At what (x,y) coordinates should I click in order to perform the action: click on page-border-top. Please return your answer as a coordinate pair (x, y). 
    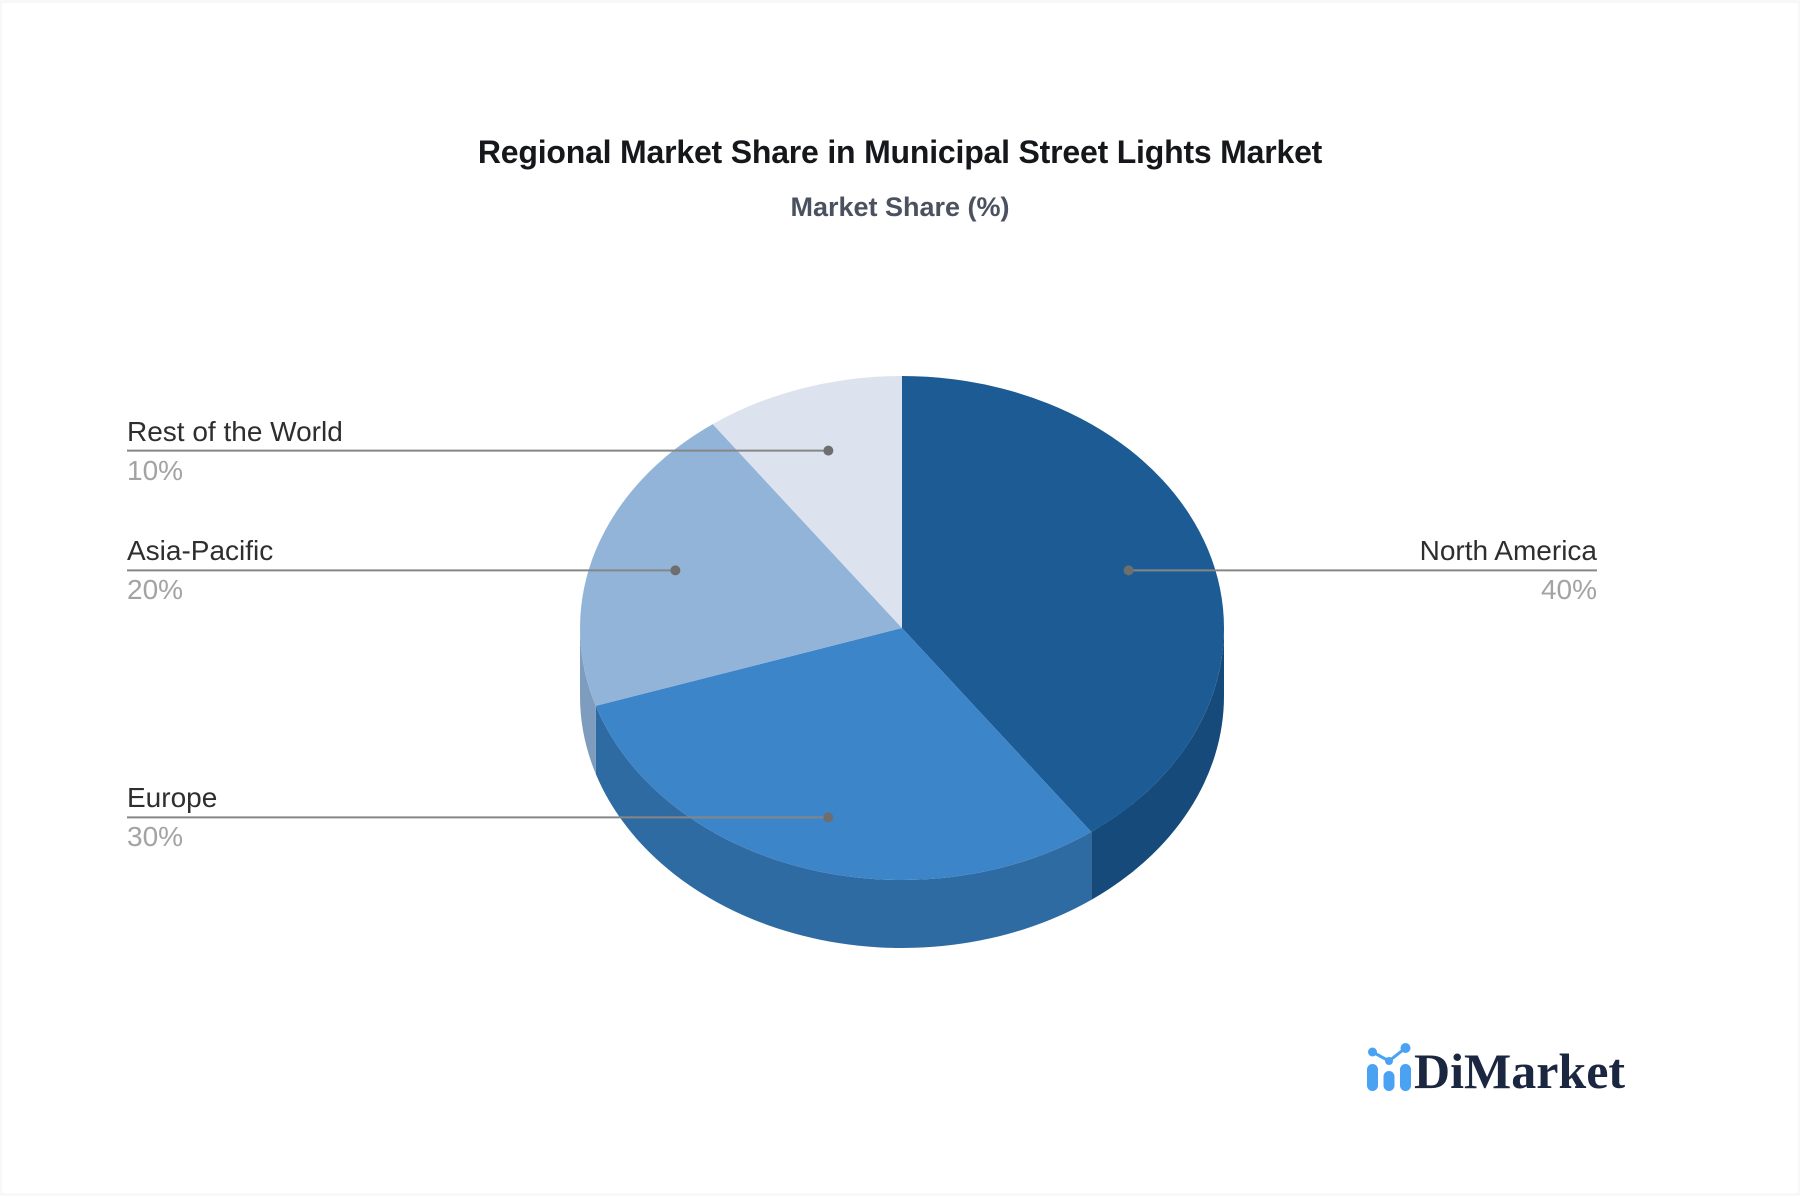
    Looking at the image, I should click on (900, 1).